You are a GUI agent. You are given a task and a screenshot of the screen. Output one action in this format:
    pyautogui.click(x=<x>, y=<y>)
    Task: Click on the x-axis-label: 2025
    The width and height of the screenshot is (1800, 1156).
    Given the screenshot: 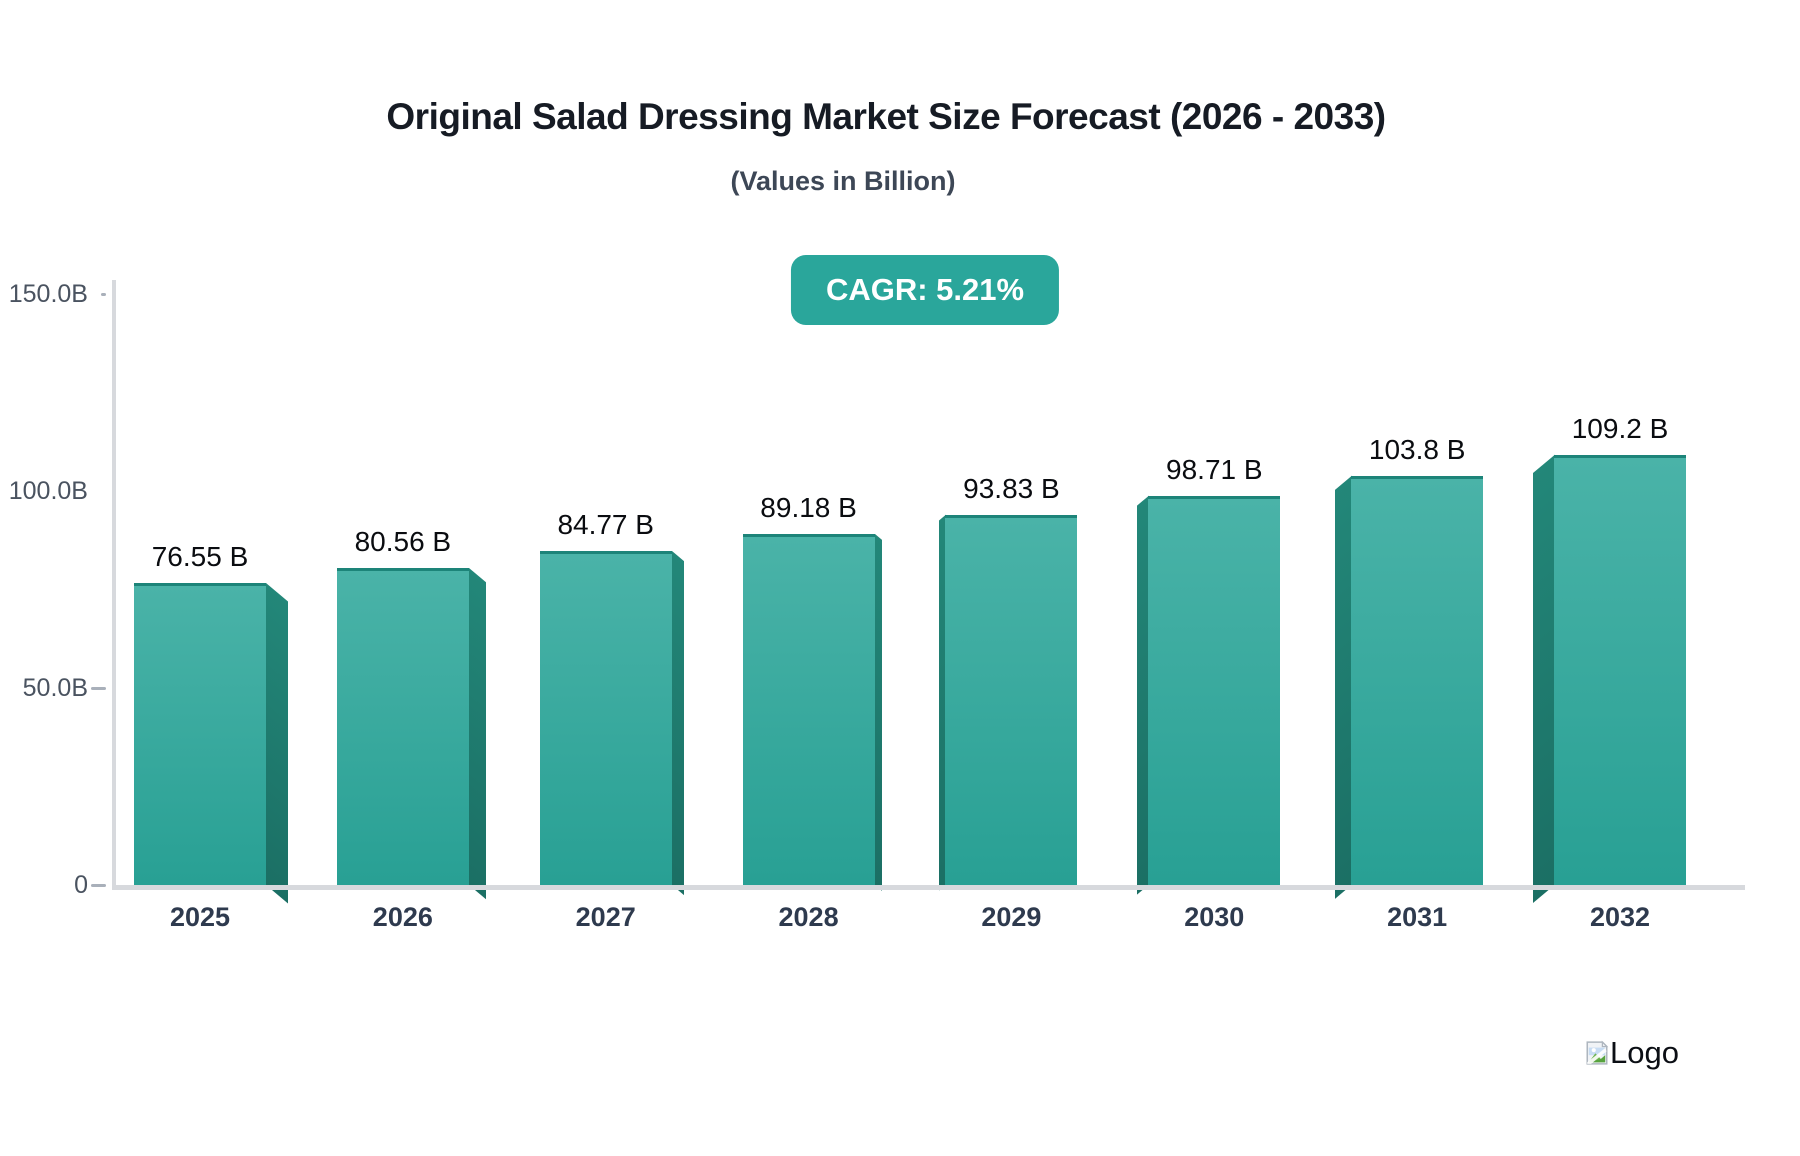 What is the action you would take?
    pyautogui.click(x=200, y=917)
    